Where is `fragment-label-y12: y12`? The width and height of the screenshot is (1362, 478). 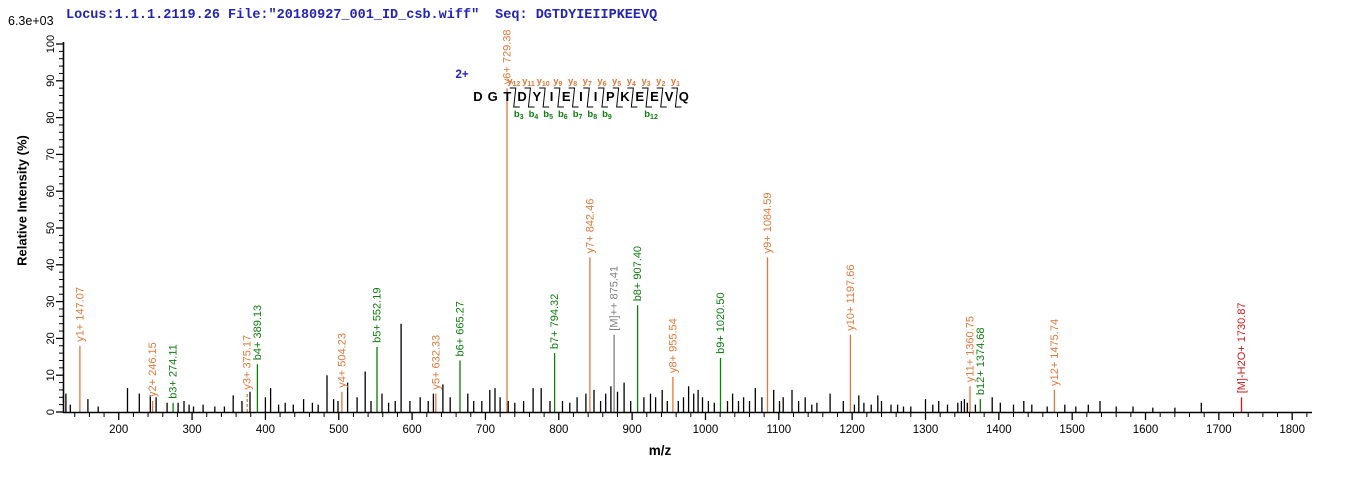
fragment-label-y12: y12 is located at coordinates (513, 82).